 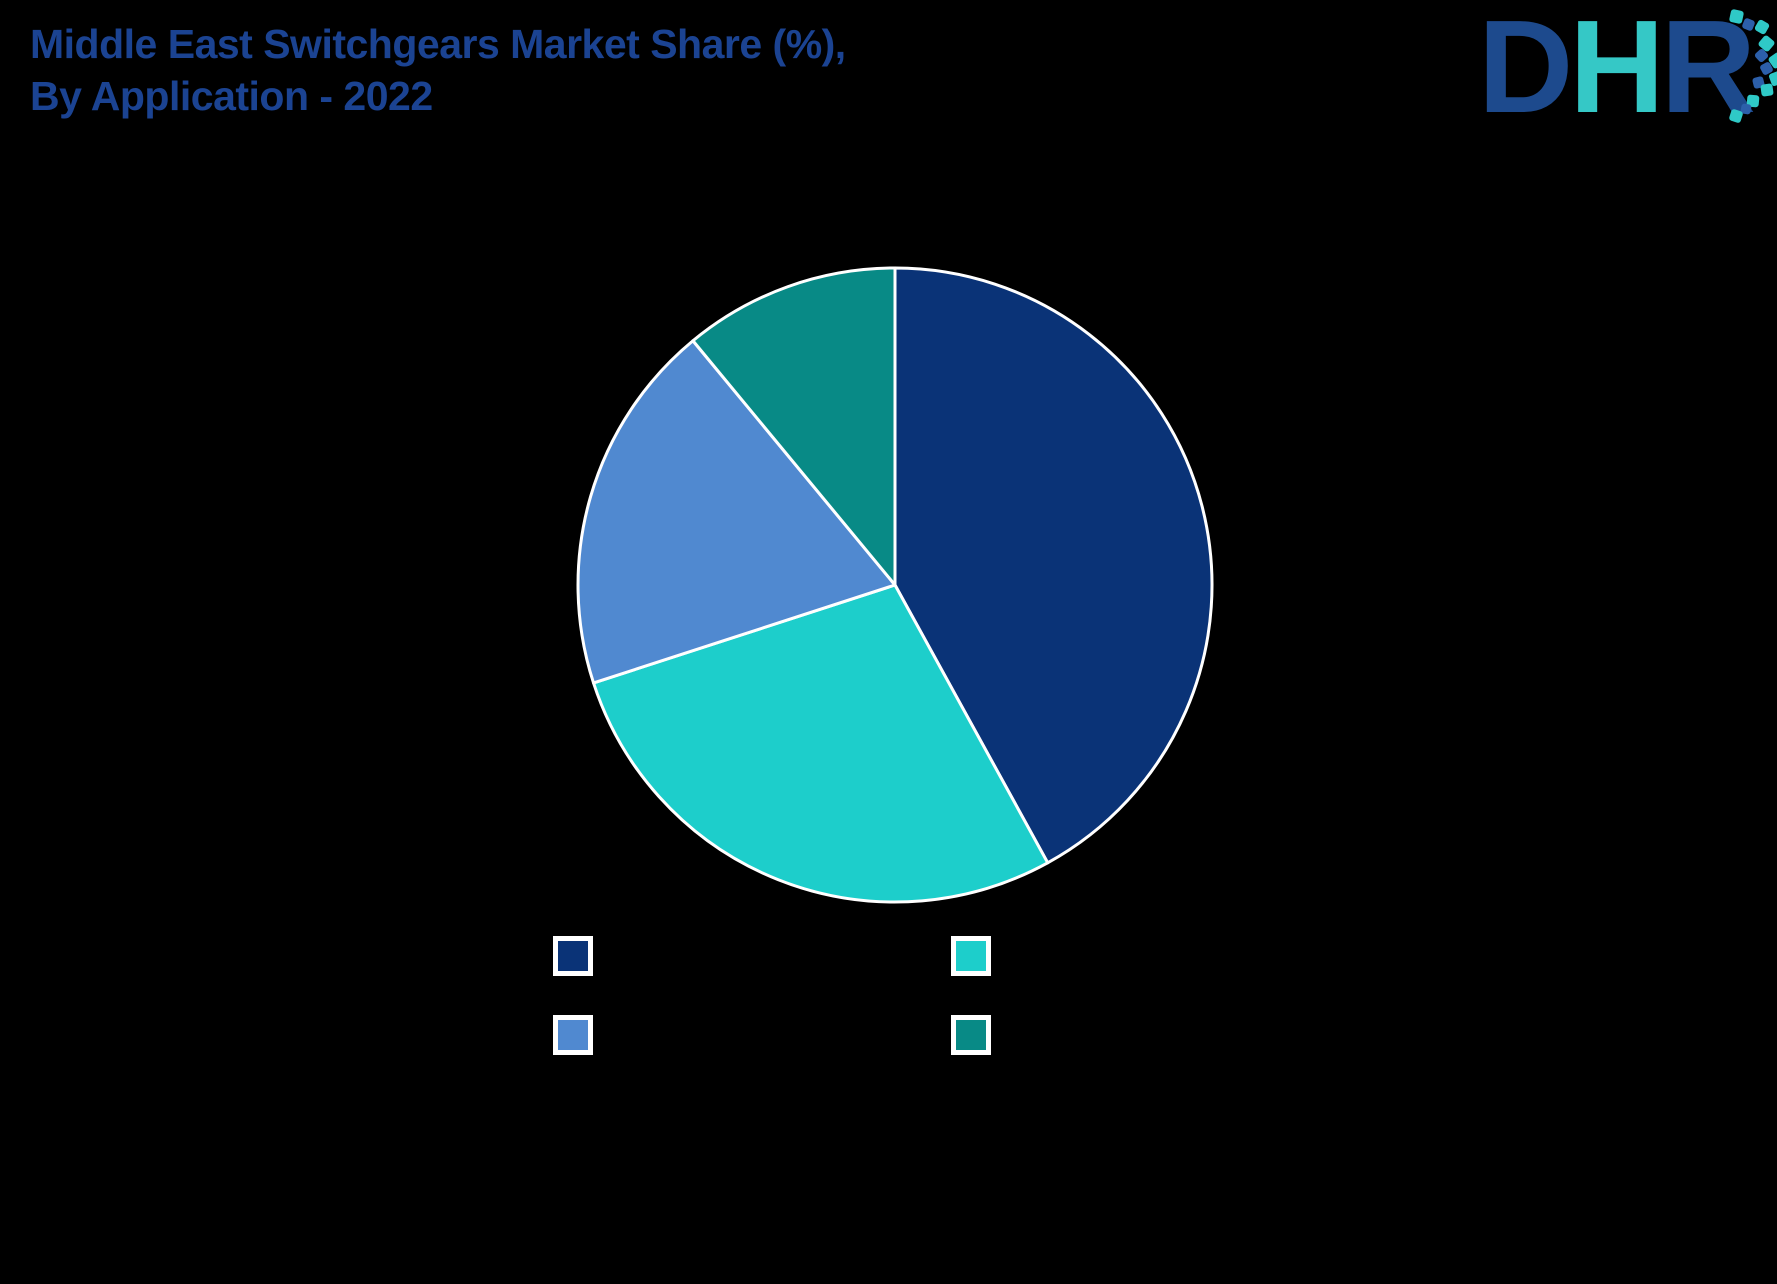 I want to click on logo-letter-d: D, so click(x=1525, y=70).